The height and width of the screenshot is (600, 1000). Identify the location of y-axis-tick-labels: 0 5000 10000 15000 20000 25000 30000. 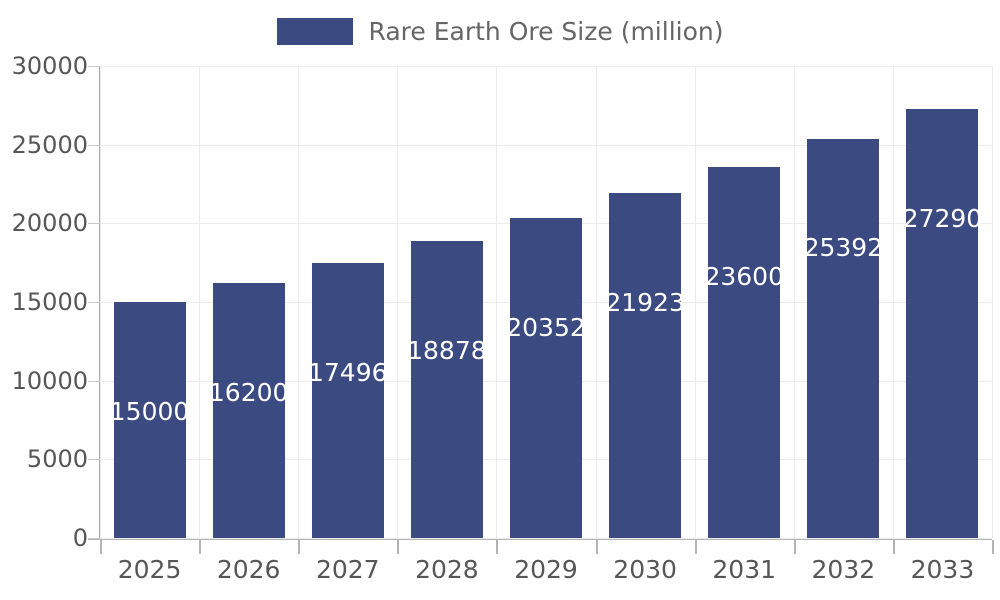
(44, 300).